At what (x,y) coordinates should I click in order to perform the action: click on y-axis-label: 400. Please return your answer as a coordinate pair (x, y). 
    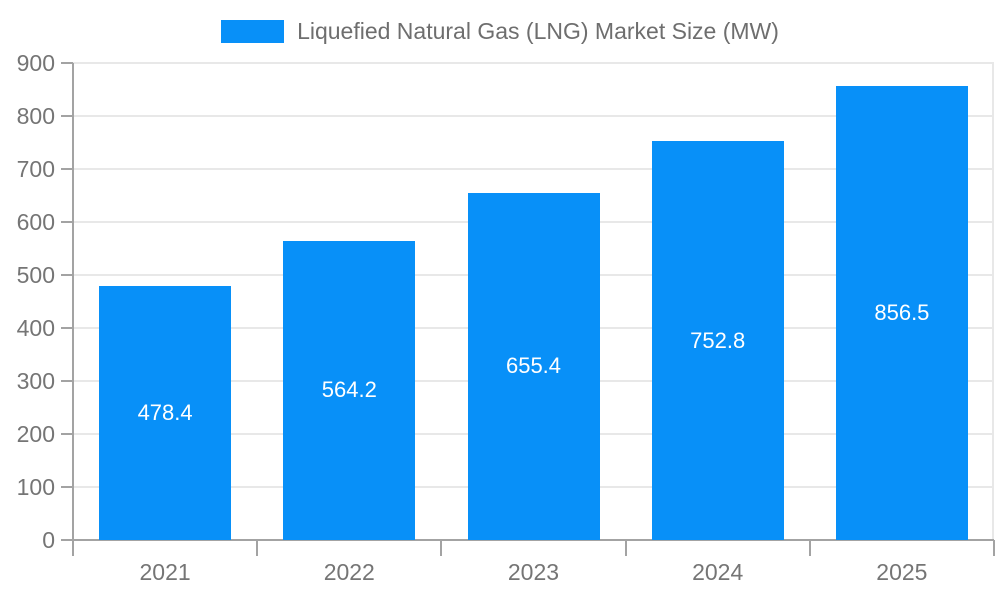
    Looking at the image, I should click on (35, 328).